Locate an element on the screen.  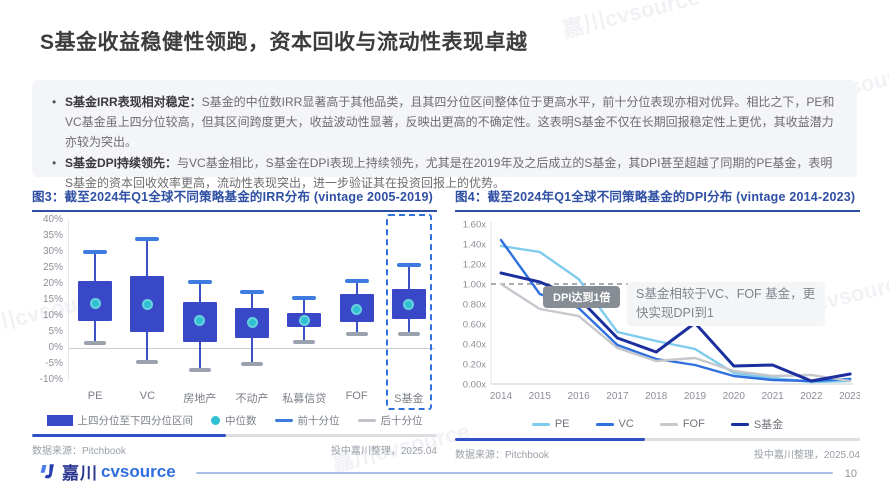
logo-icon is located at coordinates (47, 471).